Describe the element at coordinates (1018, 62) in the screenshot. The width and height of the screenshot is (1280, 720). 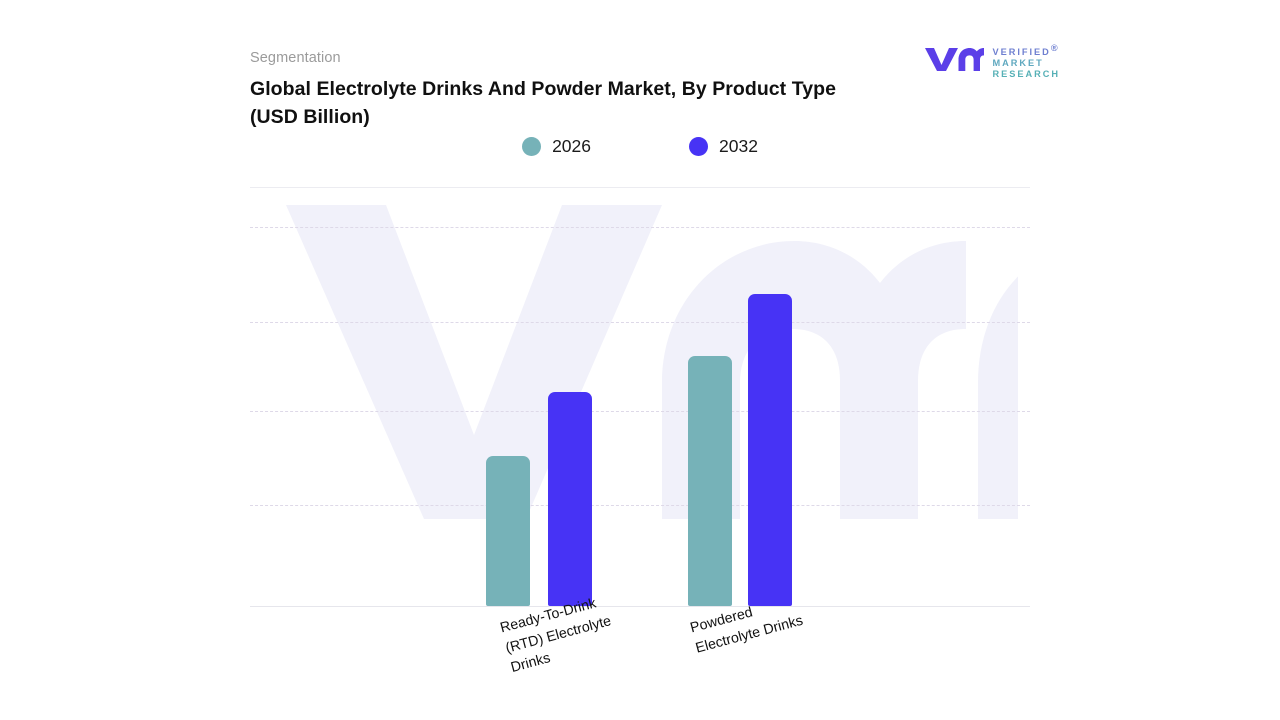
I see `vmr-logo-line-2: MARKET` at that location.